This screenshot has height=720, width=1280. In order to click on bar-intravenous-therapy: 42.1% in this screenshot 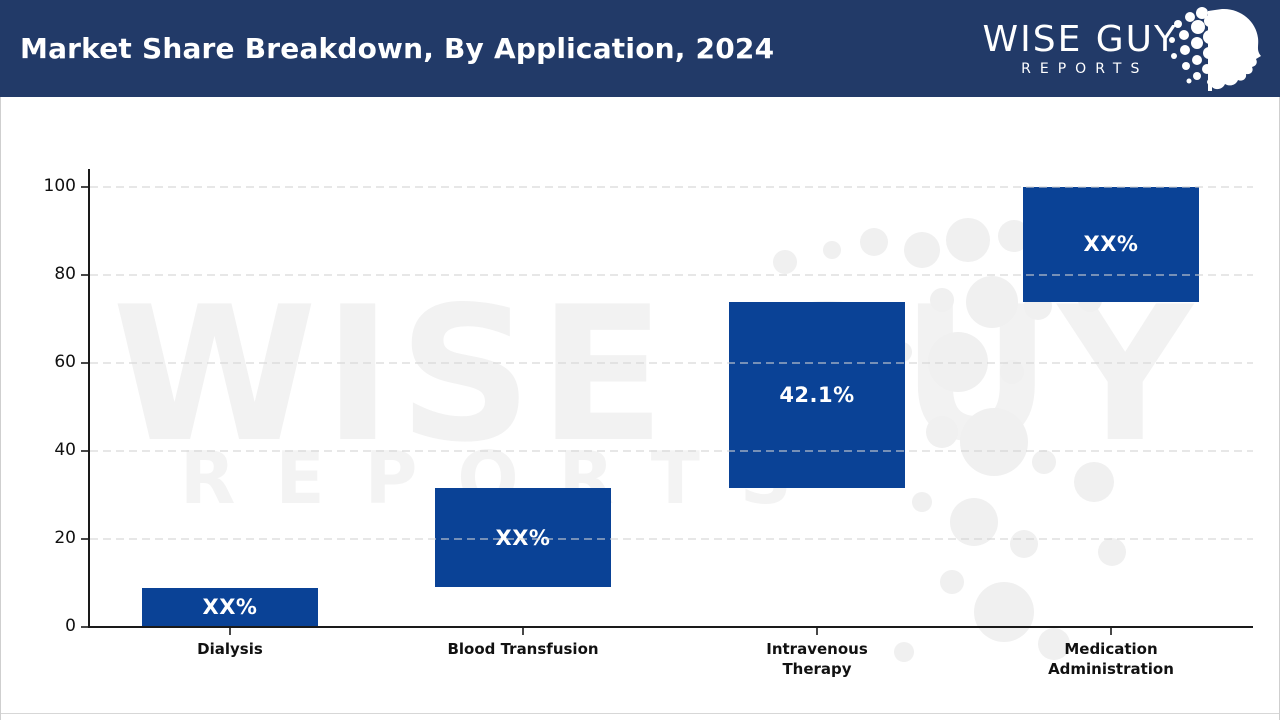, I will do `click(817, 394)`.